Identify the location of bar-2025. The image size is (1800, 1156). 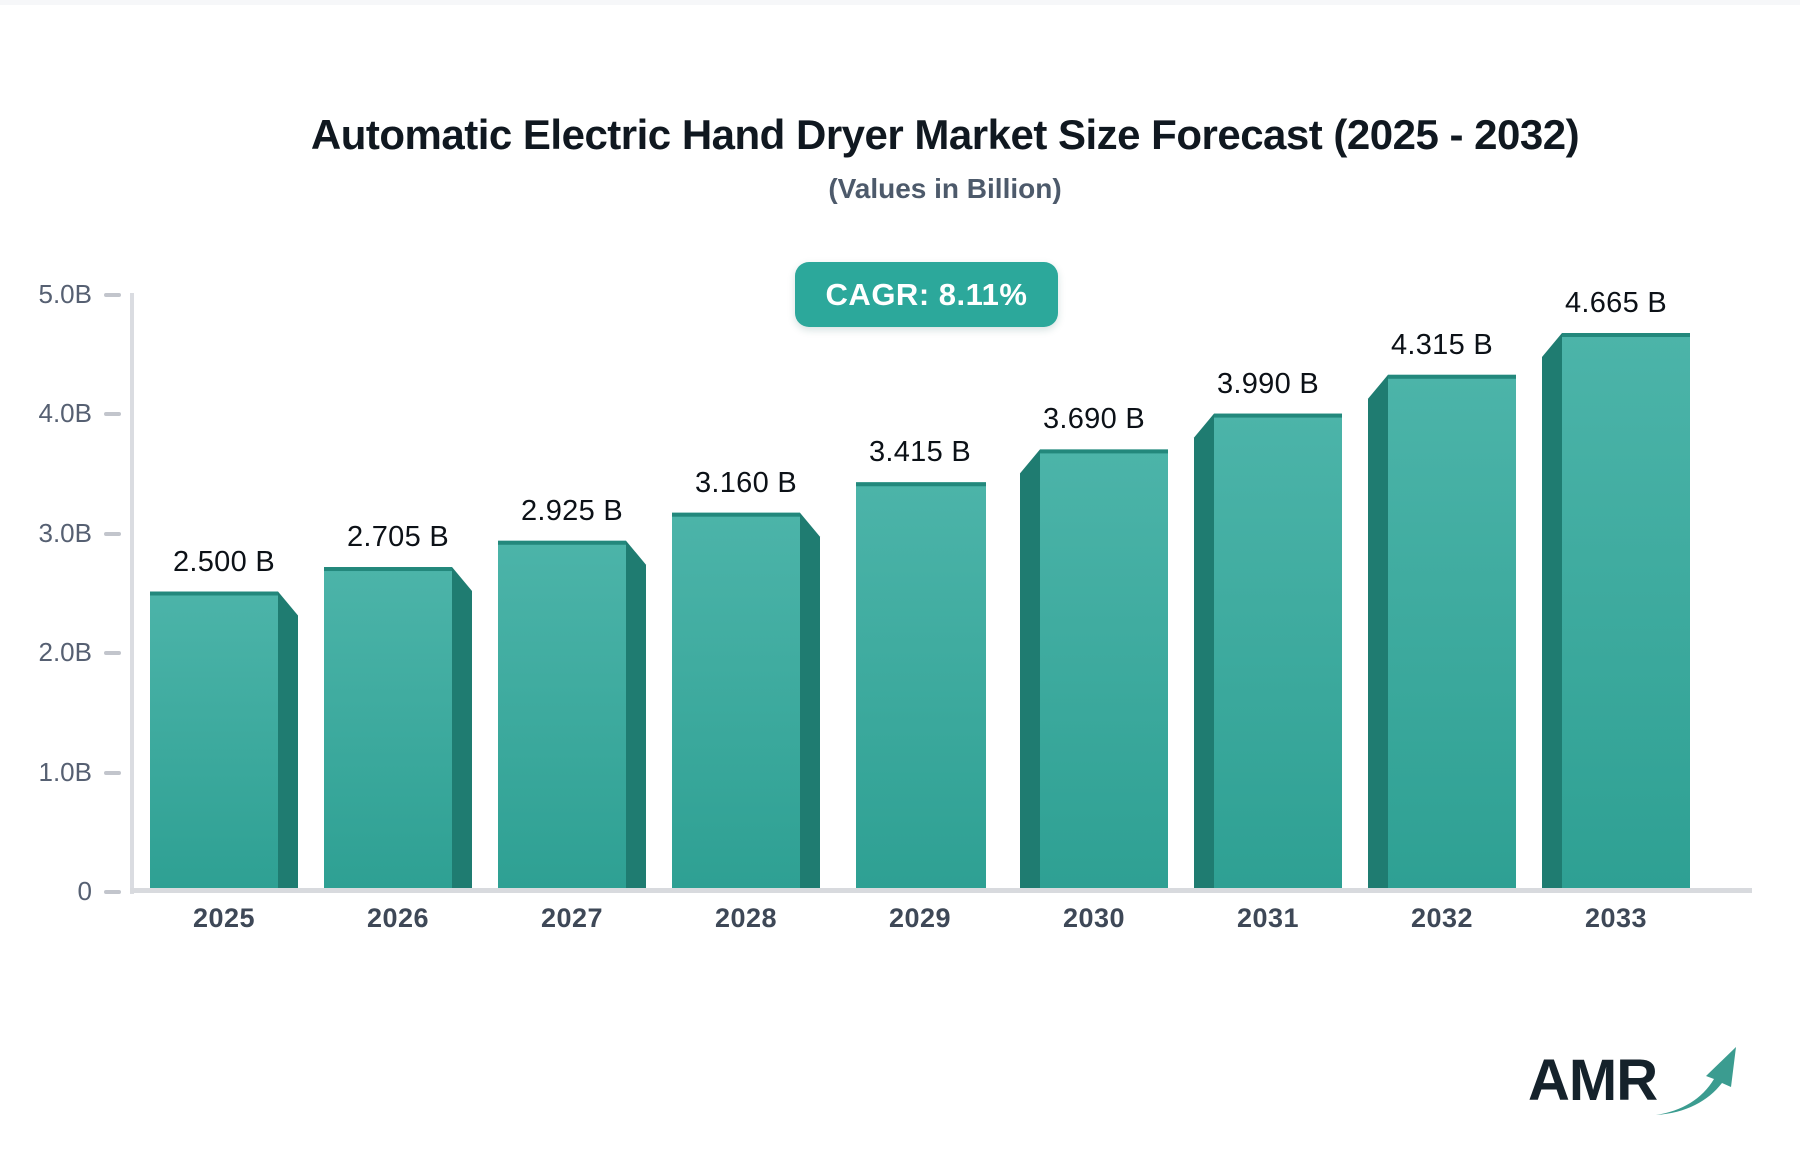
(224, 740).